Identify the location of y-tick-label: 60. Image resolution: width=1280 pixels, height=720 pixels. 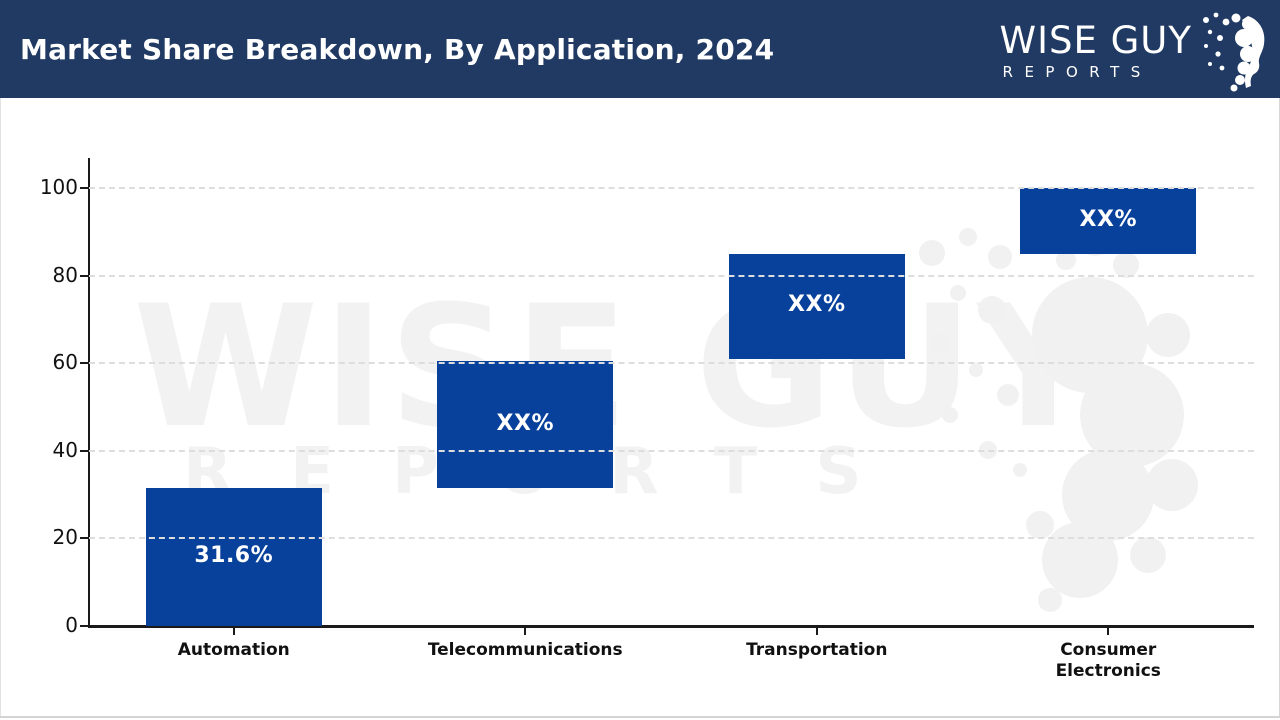
(65, 362).